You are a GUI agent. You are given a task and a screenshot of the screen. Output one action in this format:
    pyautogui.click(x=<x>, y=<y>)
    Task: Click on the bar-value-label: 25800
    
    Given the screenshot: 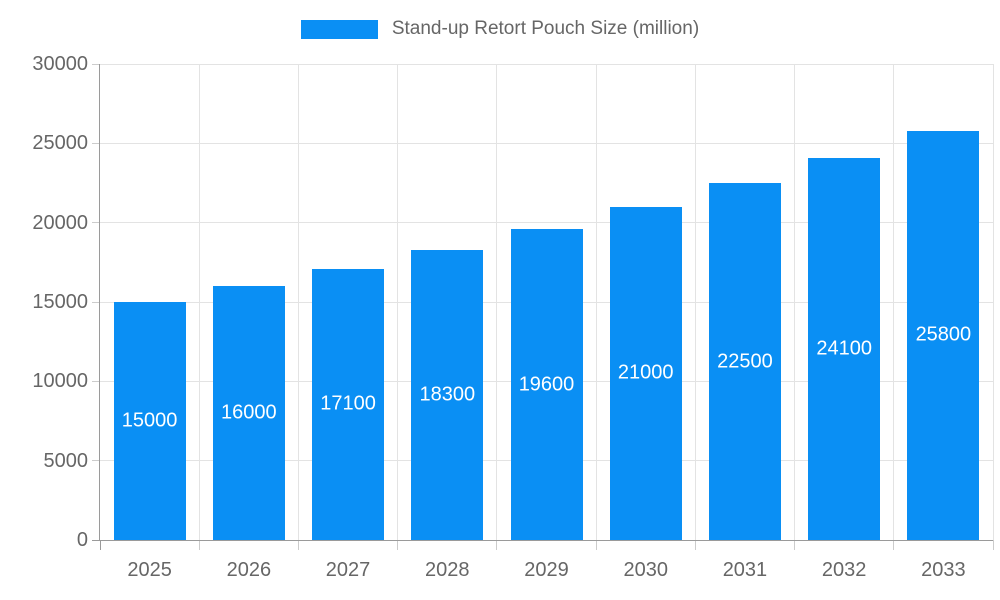 What is the action you would take?
    pyautogui.click(x=943, y=334)
    